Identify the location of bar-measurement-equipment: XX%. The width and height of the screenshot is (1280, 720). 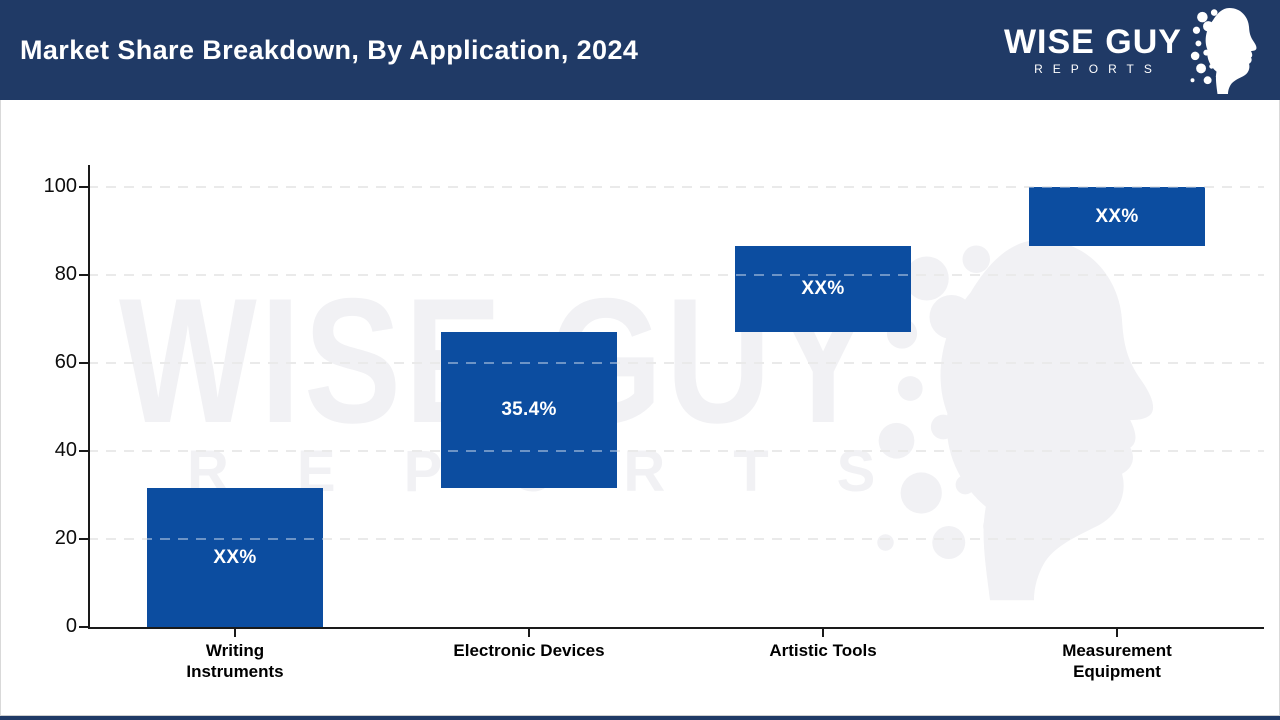
(1117, 216).